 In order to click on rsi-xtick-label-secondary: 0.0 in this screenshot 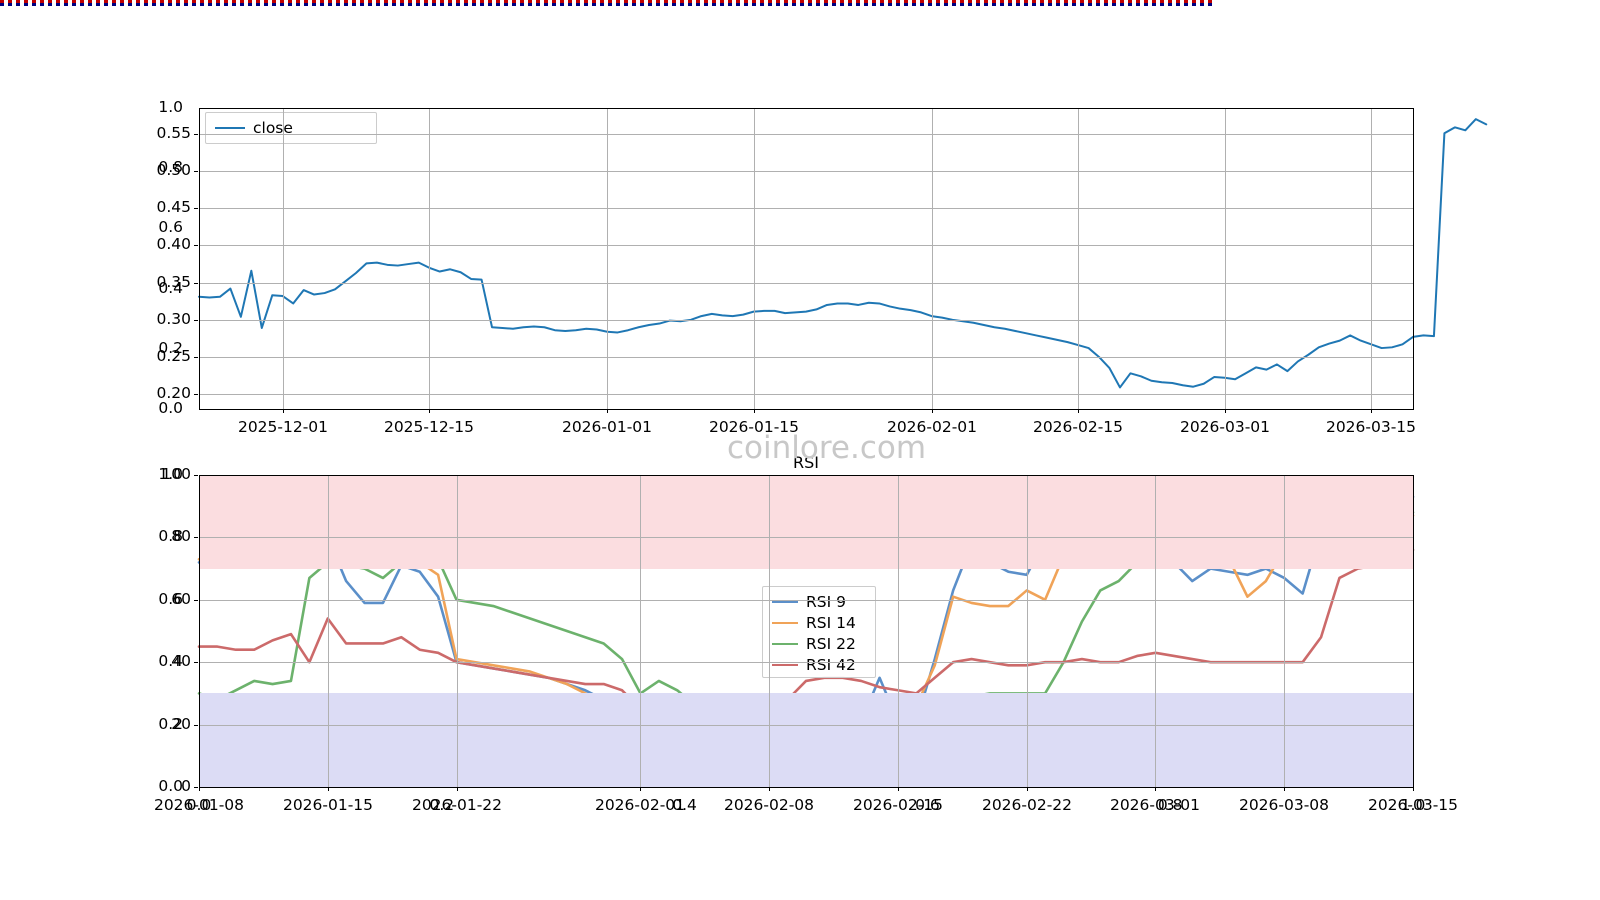, I will do `click(199, 805)`.